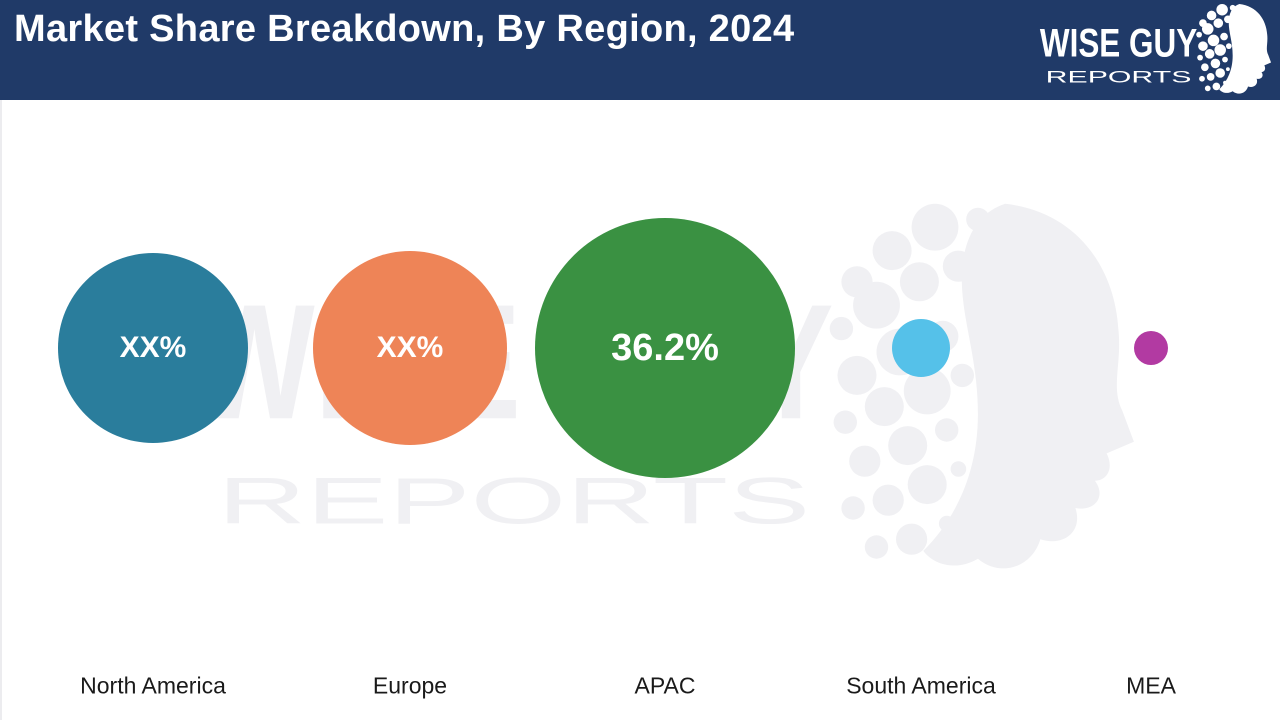  Describe the element at coordinates (1155, 48) in the screenshot. I see `wiseguy-logo` at that location.